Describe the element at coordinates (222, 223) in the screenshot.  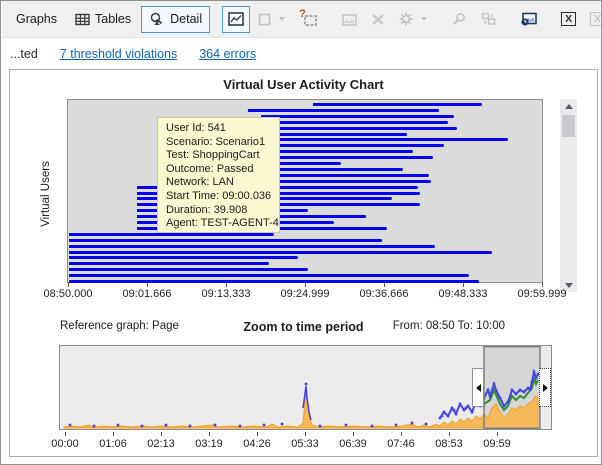
I see `tooltip-line: Agent: TEST-AGENT-4` at that location.